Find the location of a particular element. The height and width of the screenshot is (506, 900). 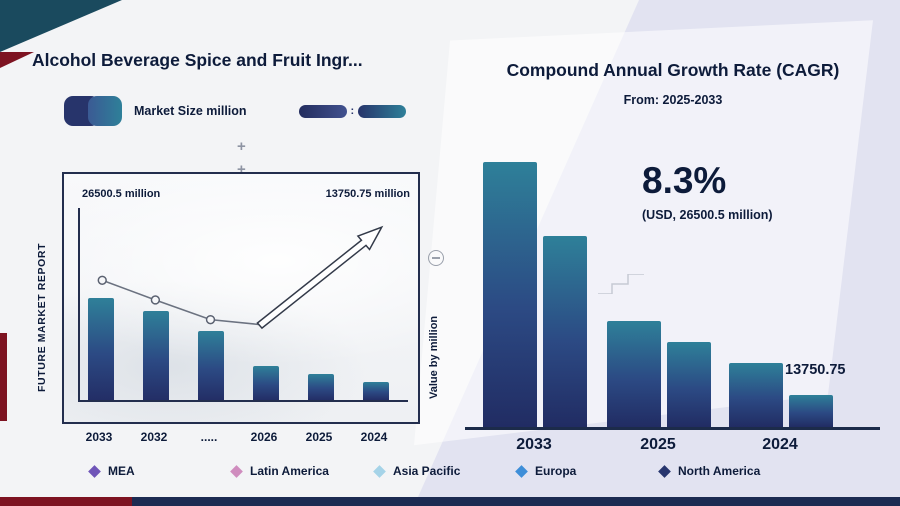

left-bar-2025 is located at coordinates (321, 387).